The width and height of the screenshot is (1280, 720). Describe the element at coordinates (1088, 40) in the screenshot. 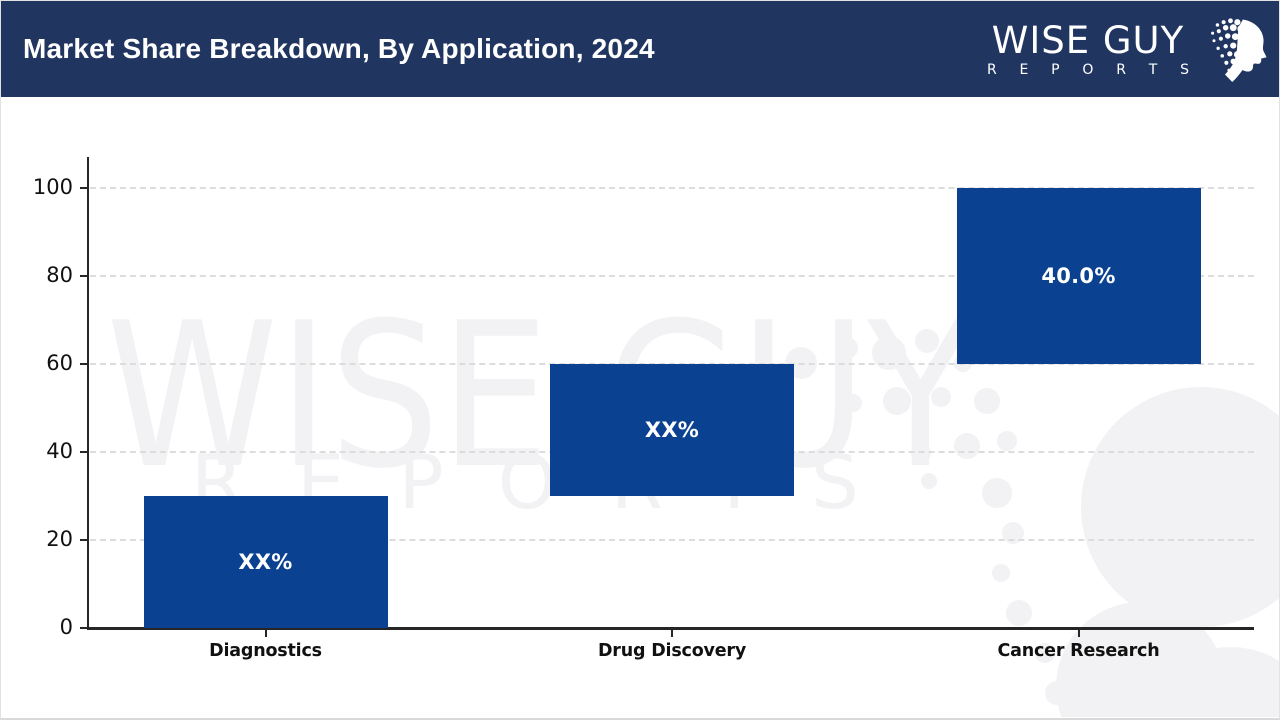

I see `logo-wordmark: WISE GUY` at that location.